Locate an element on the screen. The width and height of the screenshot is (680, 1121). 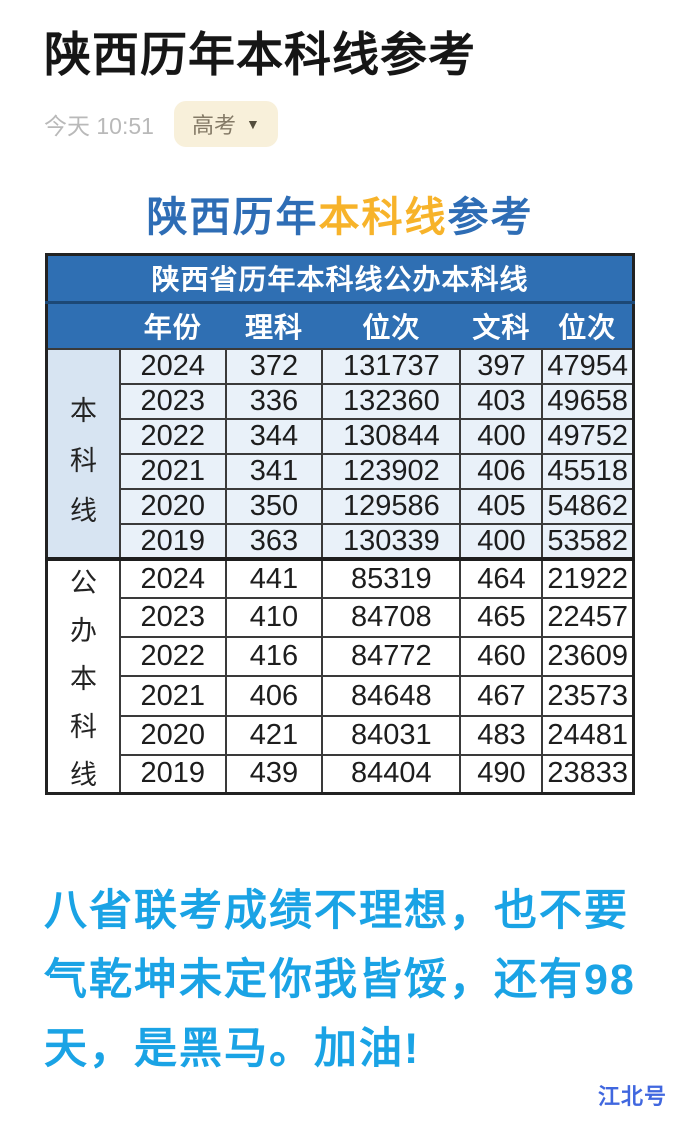
table-cell: 2024 is located at coordinates (172, 367).